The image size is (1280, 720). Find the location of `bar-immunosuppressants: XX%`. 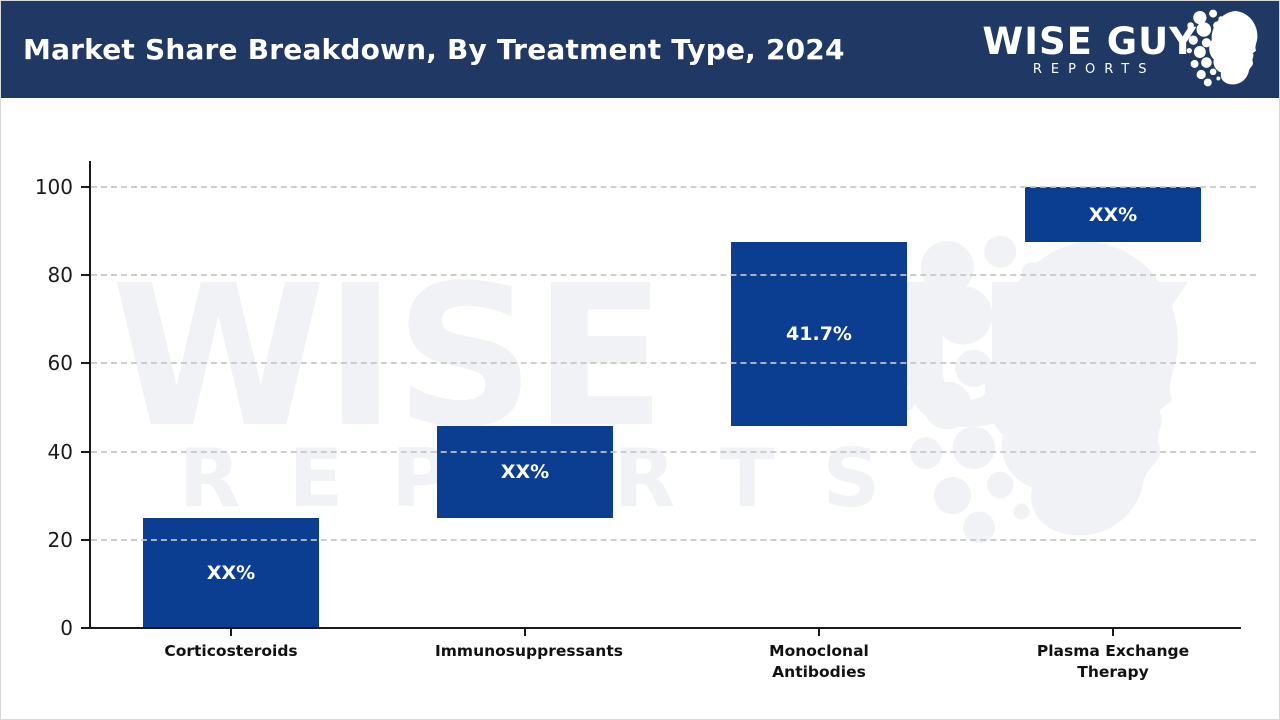

bar-immunosuppressants: XX% is located at coordinates (525, 472).